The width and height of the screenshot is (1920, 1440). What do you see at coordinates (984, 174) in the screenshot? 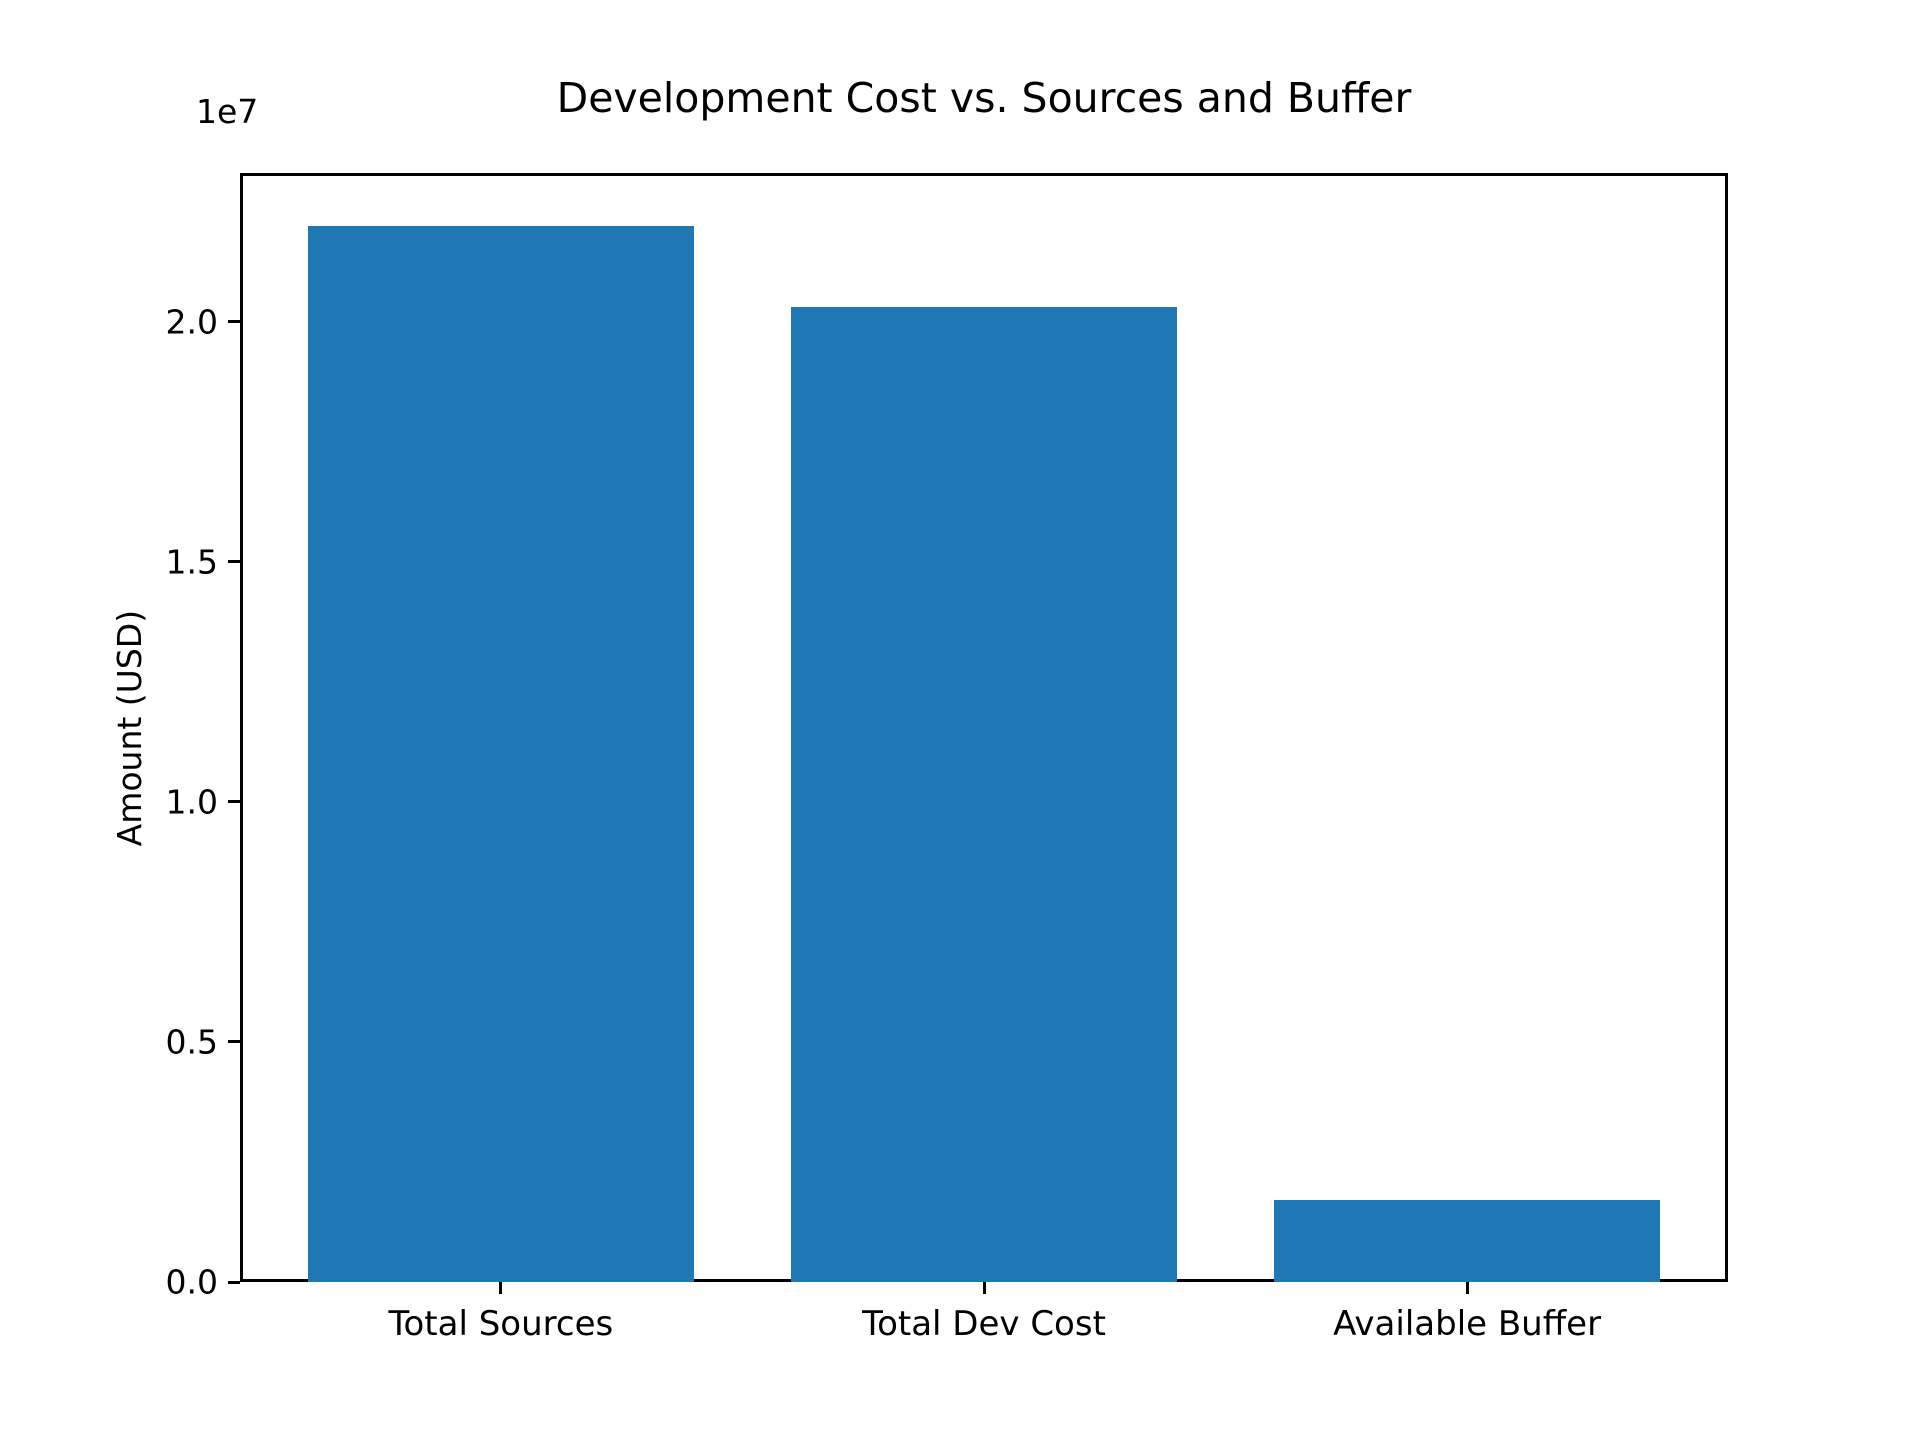
I see `top-spine` at bounding box center [984, 174].